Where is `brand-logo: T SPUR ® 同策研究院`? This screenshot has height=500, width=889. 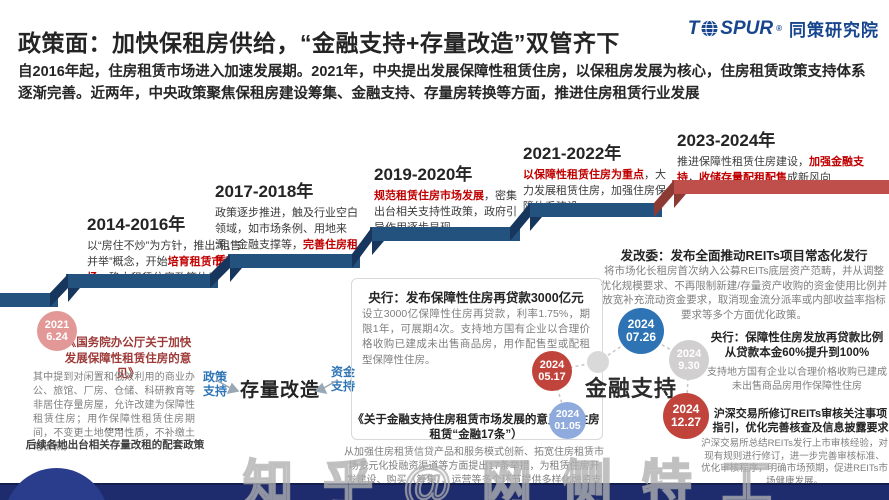 brand-logo: T SPUR ® 同策研究院 is located at coordinates (783, 28).